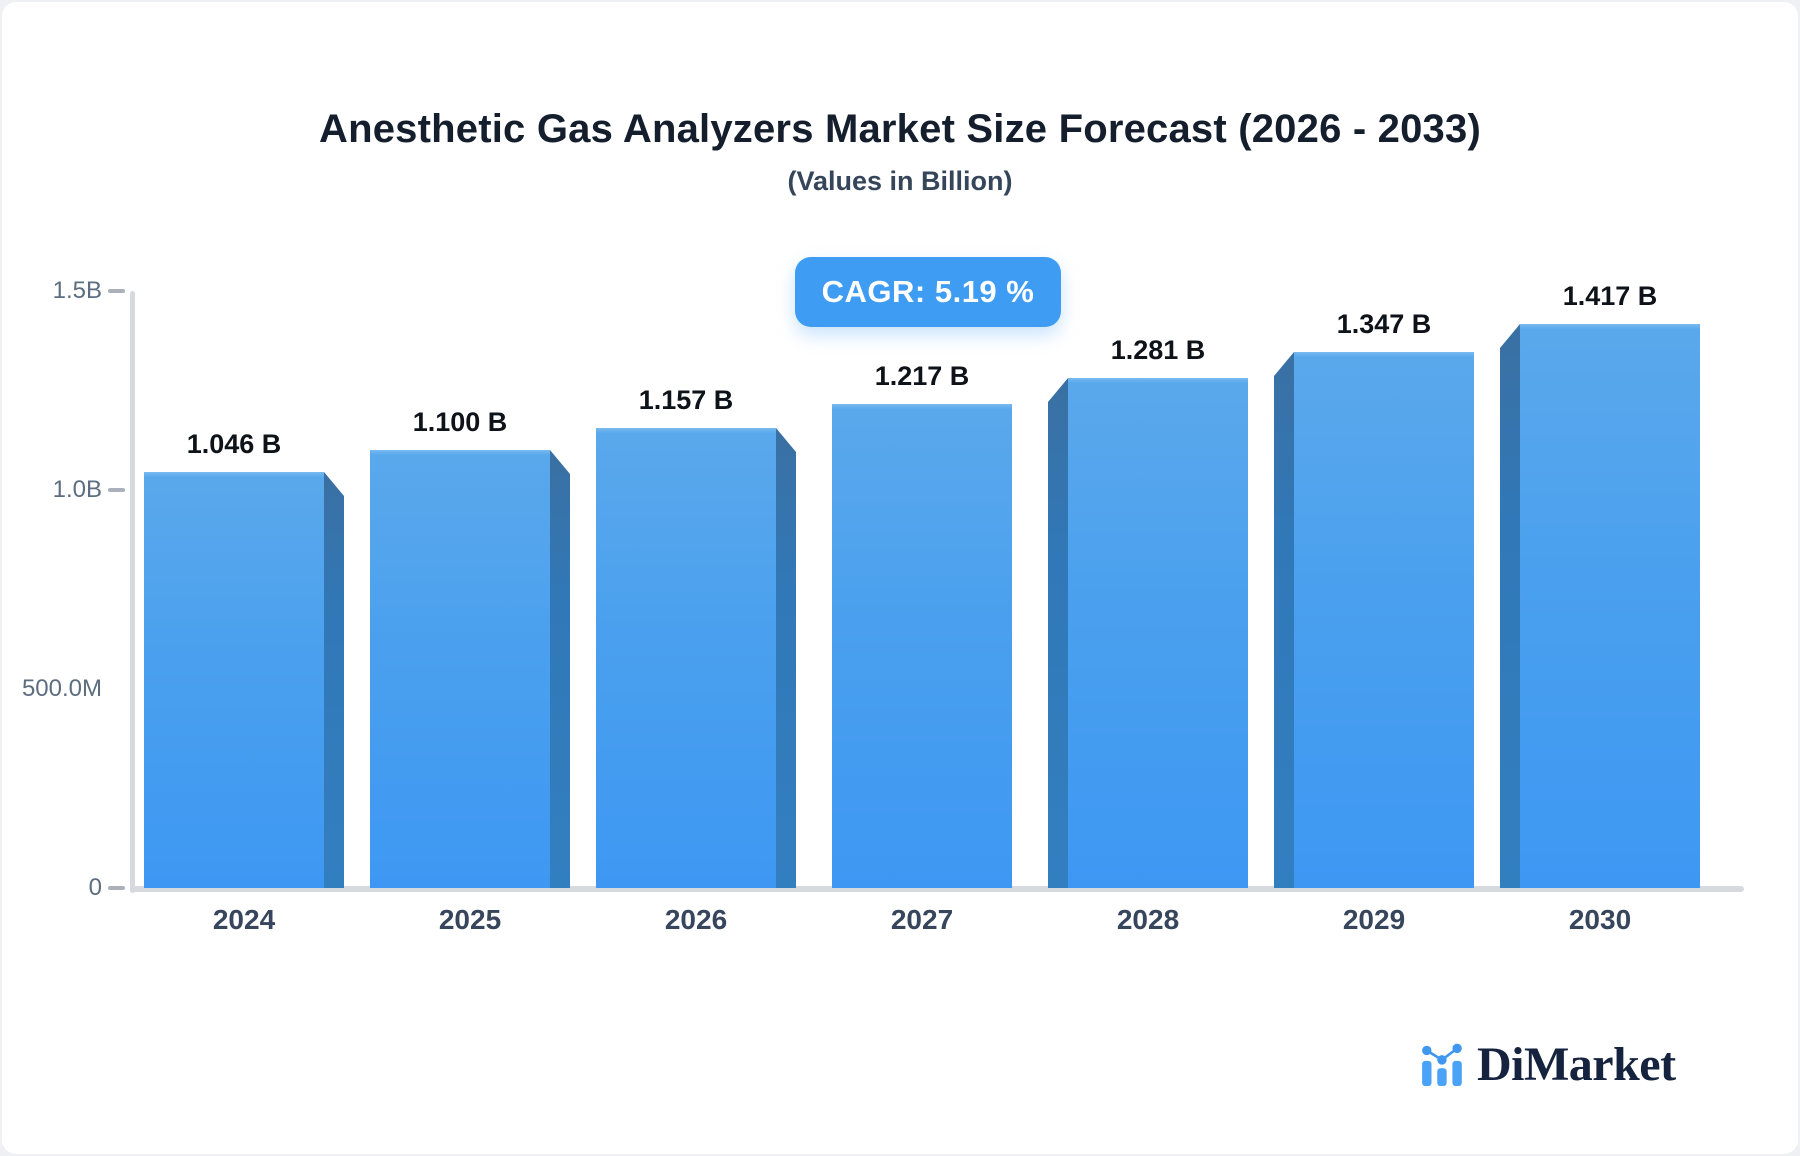 The width and height of the screenshot is (1800, 1156). I want to click on value-label-2024: 1.046 B, so click(234, 444).